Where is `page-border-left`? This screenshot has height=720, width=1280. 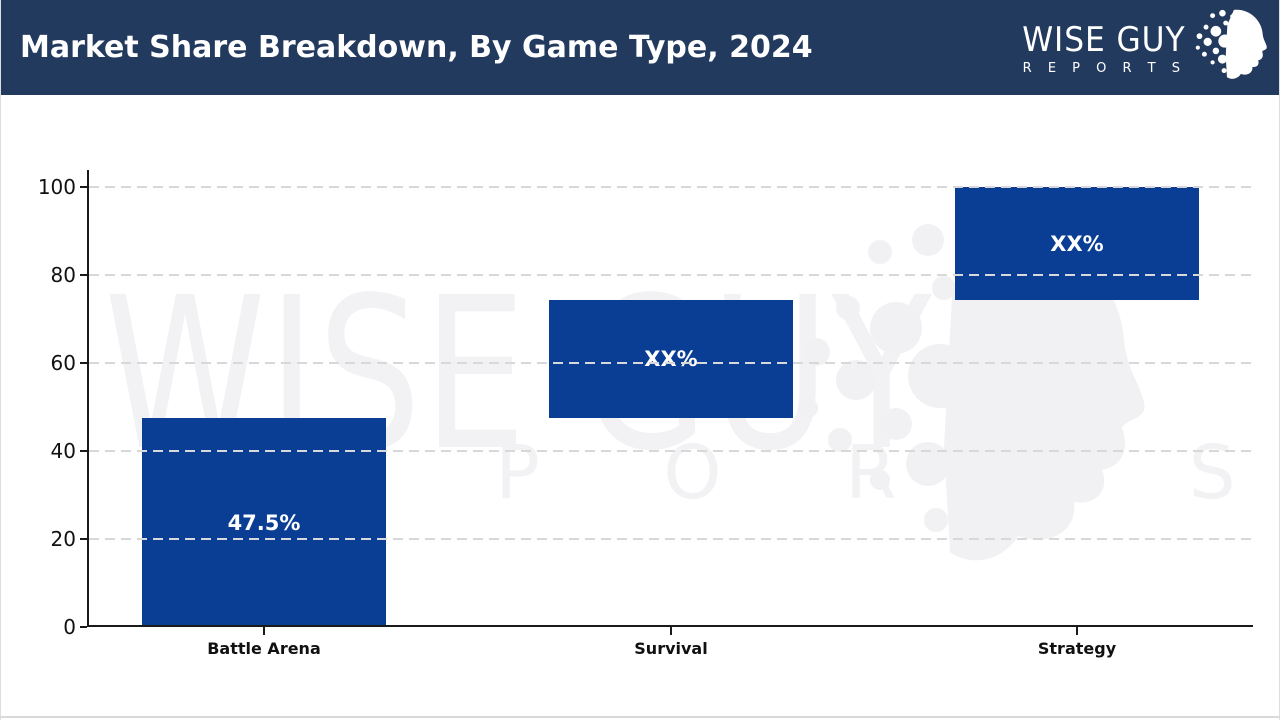
page-border-left is located at coordinates (0, 360).